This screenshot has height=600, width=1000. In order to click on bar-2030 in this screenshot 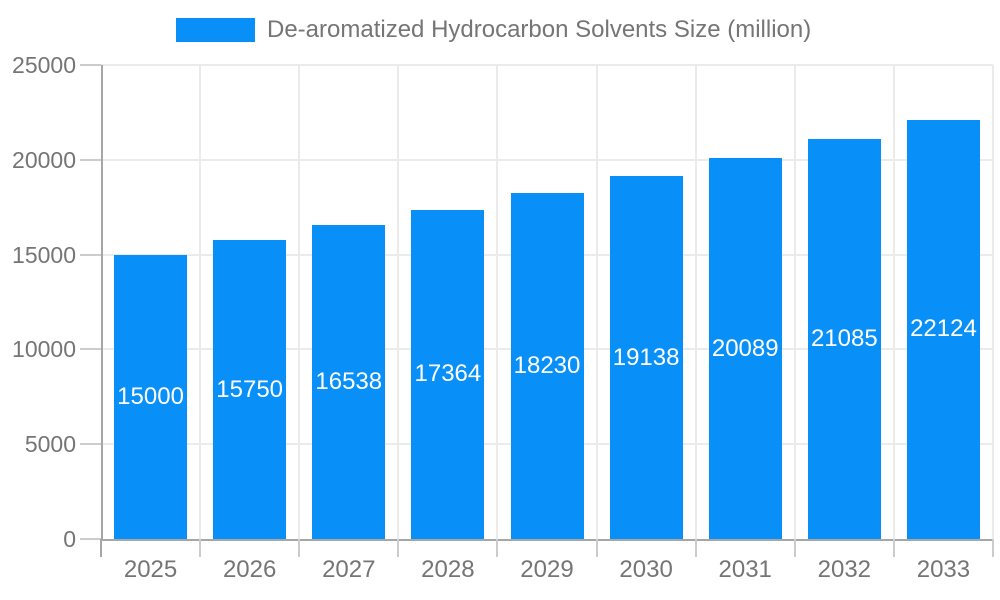, I will do `click(646, 357)`.